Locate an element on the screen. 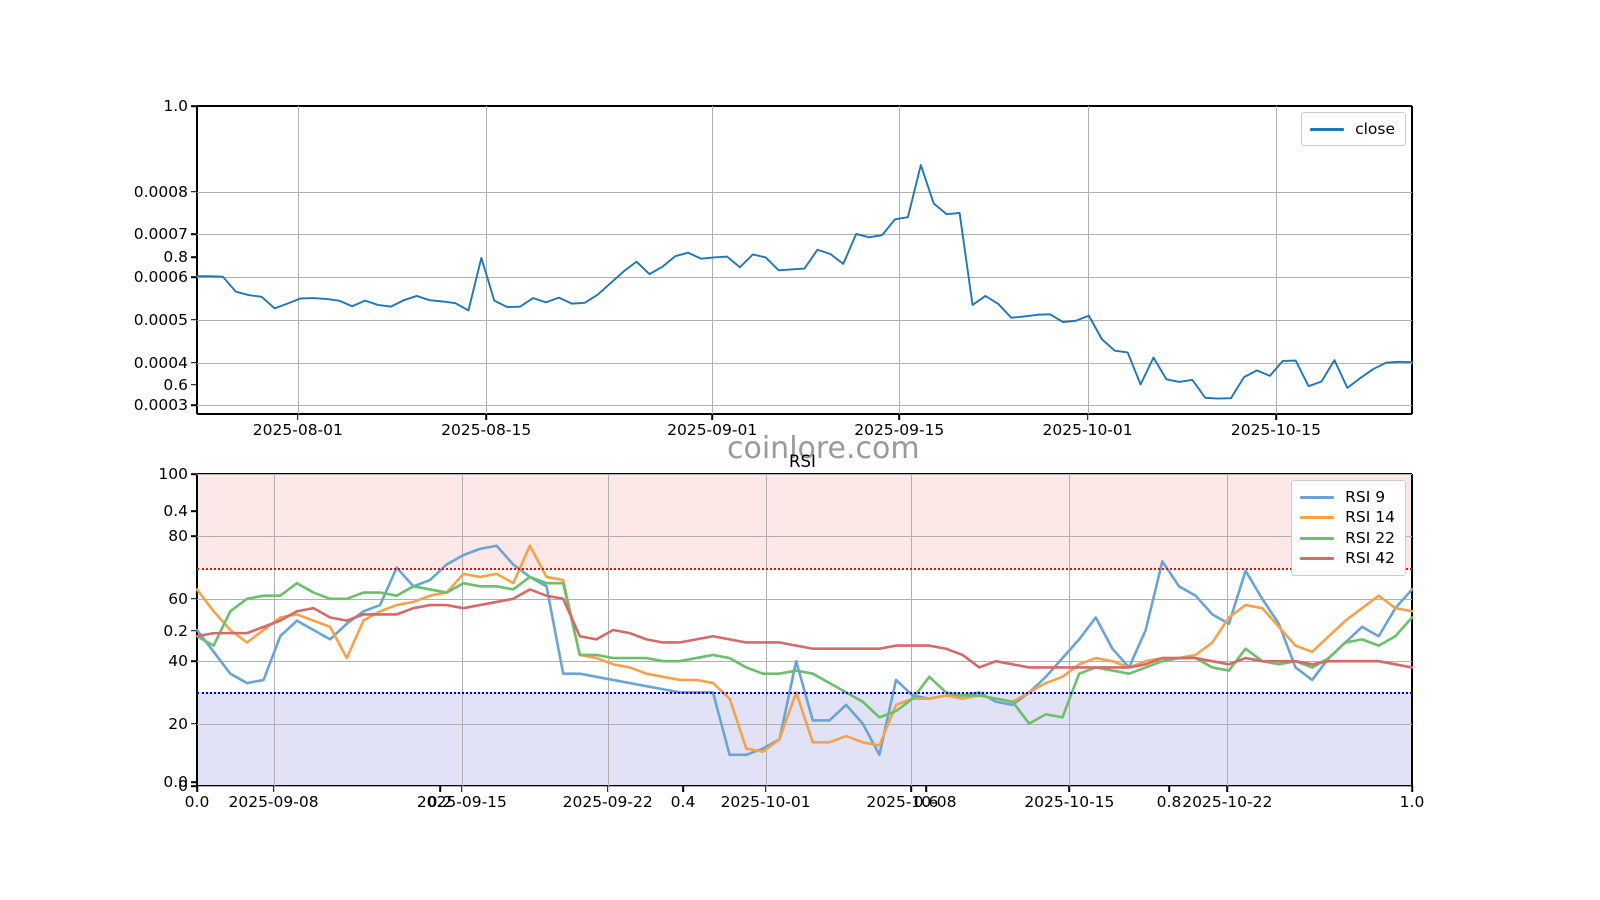 The width and height of the screenshot is (1600, 900). rsi-x-overlay-tick-3: 0.6 is located at coordinates (926, 802).